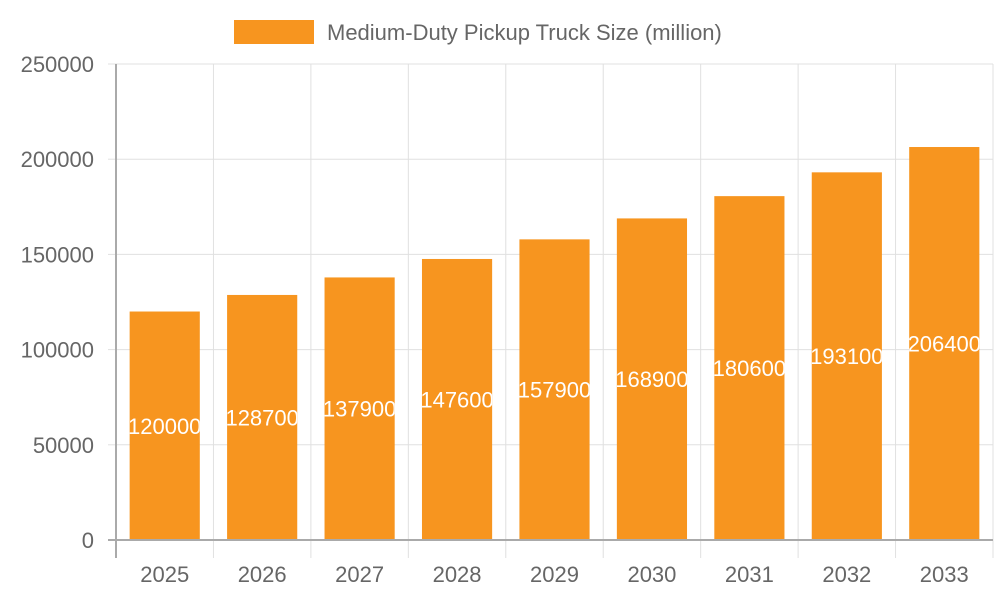 The height and width of the screenshot is (605, 1000). I want to click on data-label: 180600, so click(749, 368).